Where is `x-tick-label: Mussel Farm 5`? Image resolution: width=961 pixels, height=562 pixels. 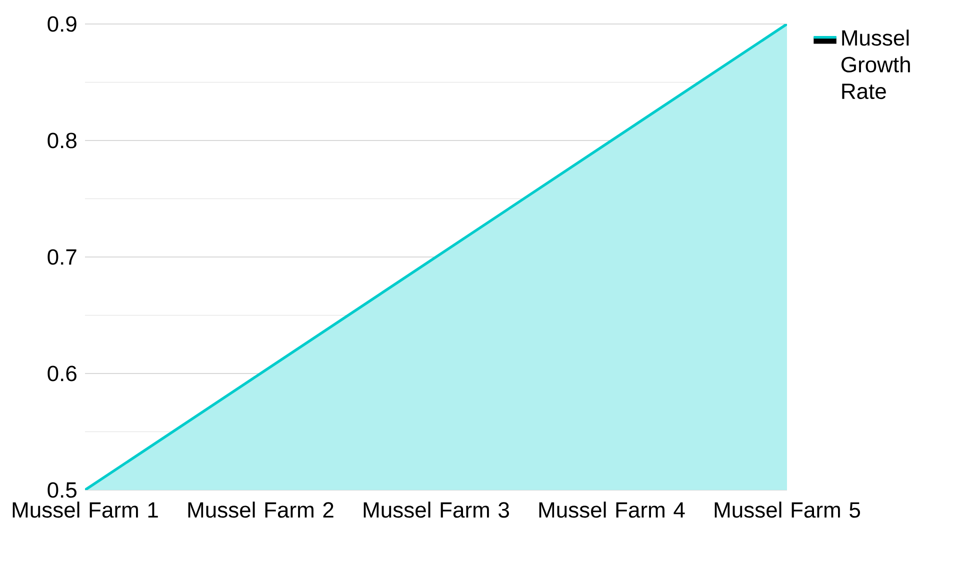 x-tick-label: Mussel Farm 5 is located at coordinates (787, 510).